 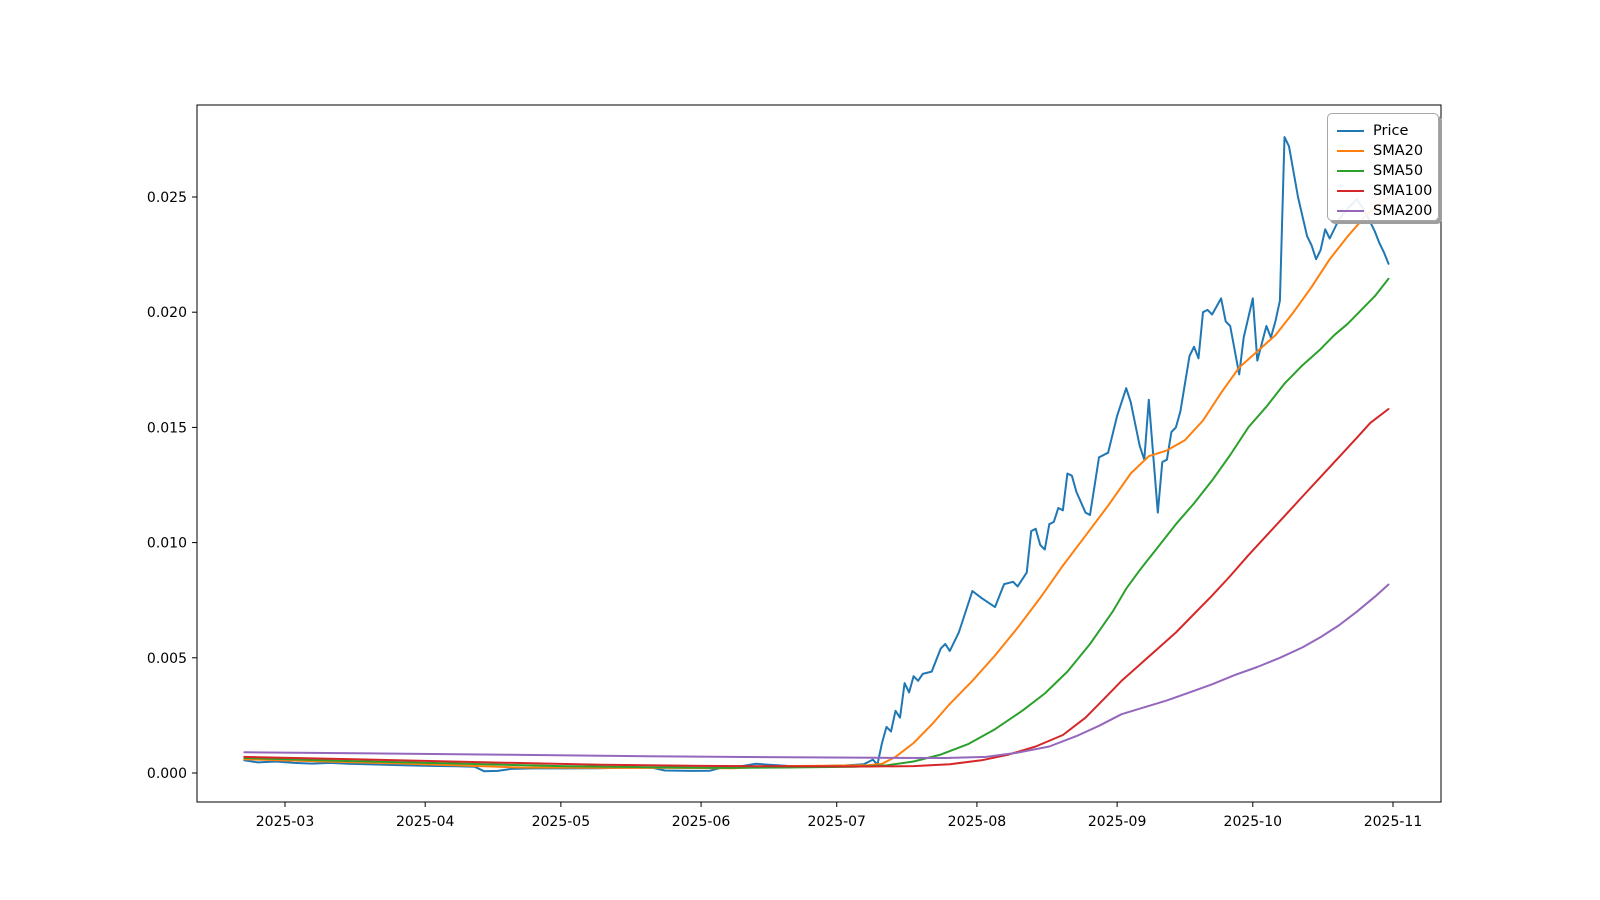 I want to click on x-tick-label: 2025-08, so click(x=977, y=822).